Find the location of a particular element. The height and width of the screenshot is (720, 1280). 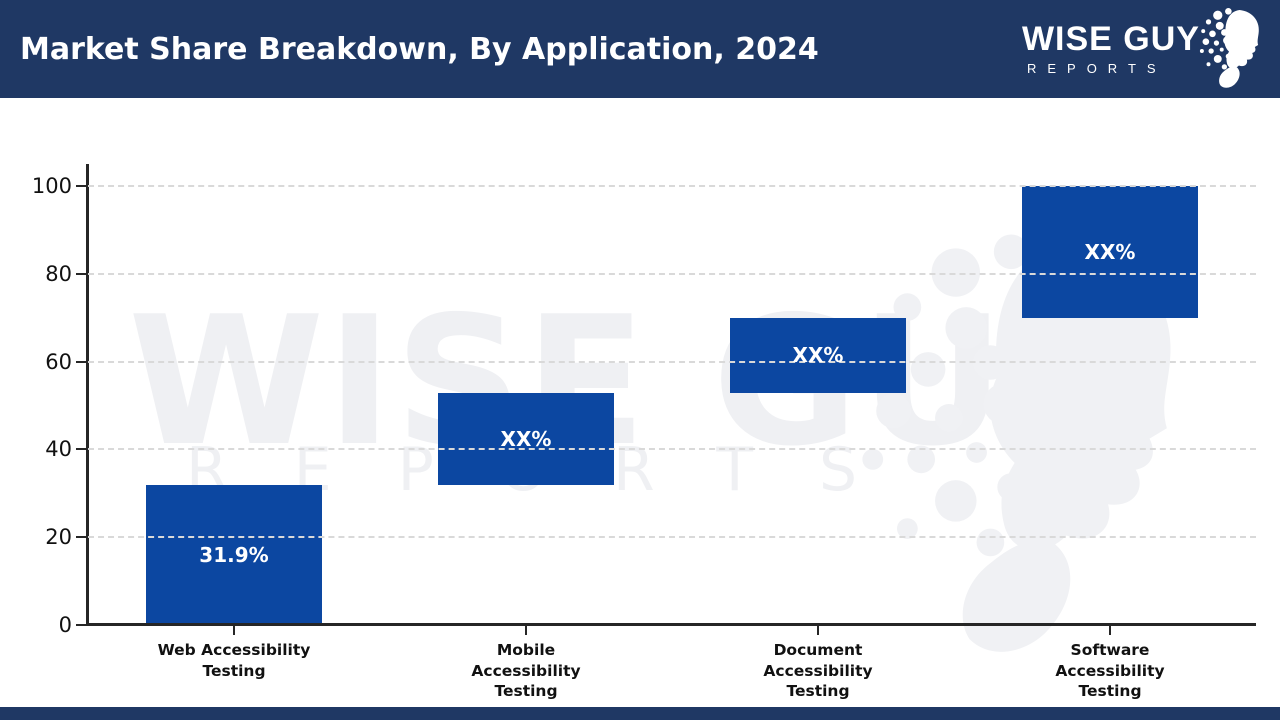

x-category-label-line: Software is located at coordinates (1110, 650).